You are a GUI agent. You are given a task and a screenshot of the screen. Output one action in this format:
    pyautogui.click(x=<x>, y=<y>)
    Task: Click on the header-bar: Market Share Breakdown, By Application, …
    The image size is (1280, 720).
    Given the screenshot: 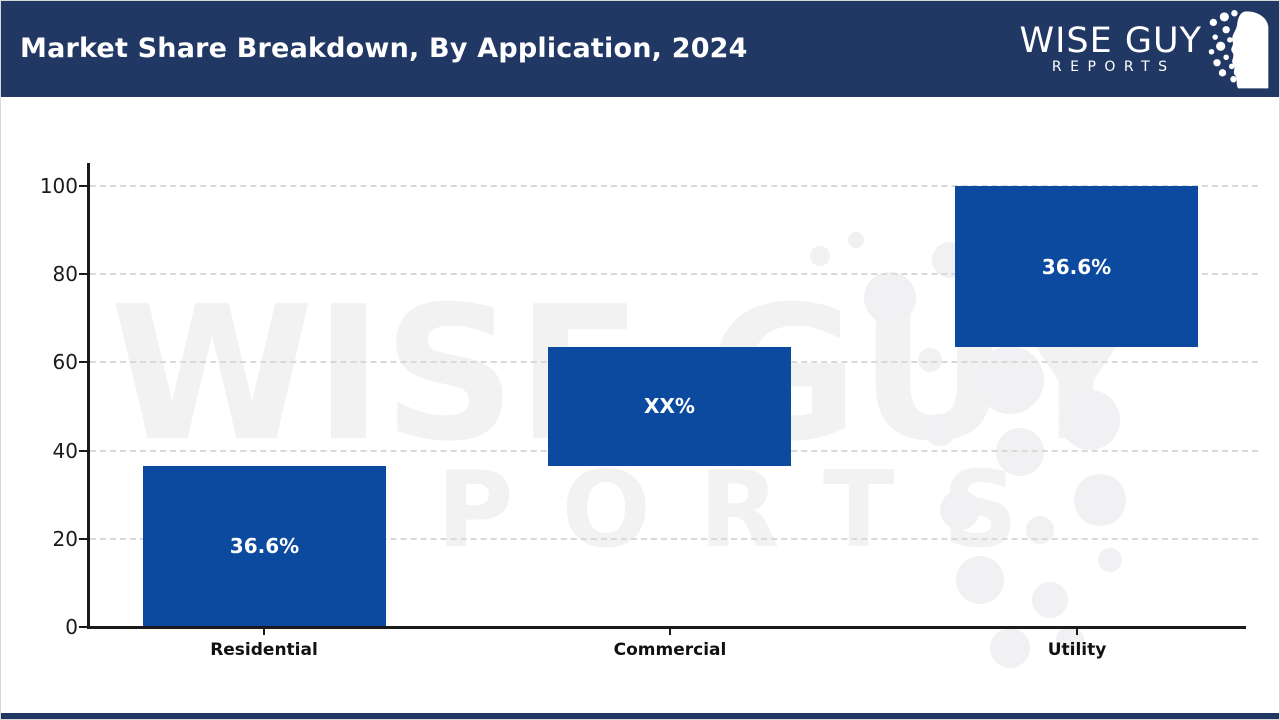 What is the action you would take?
    pyautogui.click(x=640, y=48)
    